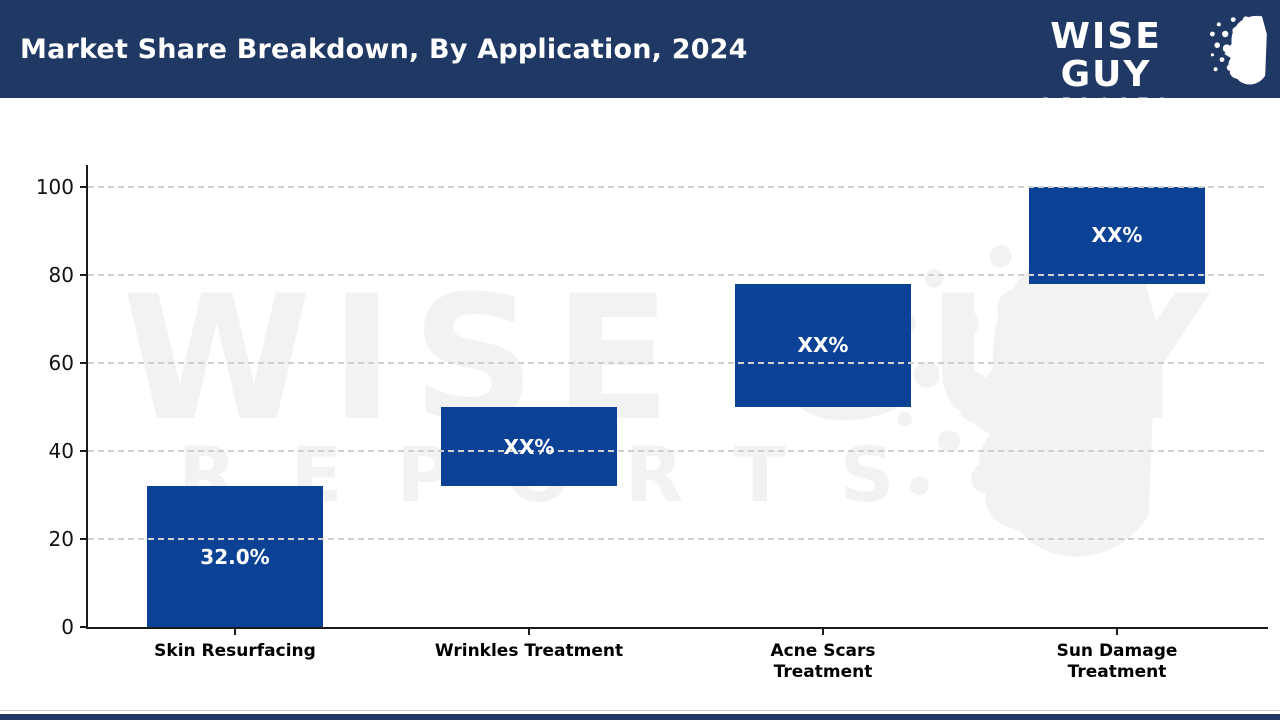  What do you see at coordinates (67, 627) in the screenshot?
I see `y-axis-label: 0` at bounding box center [67, 627].